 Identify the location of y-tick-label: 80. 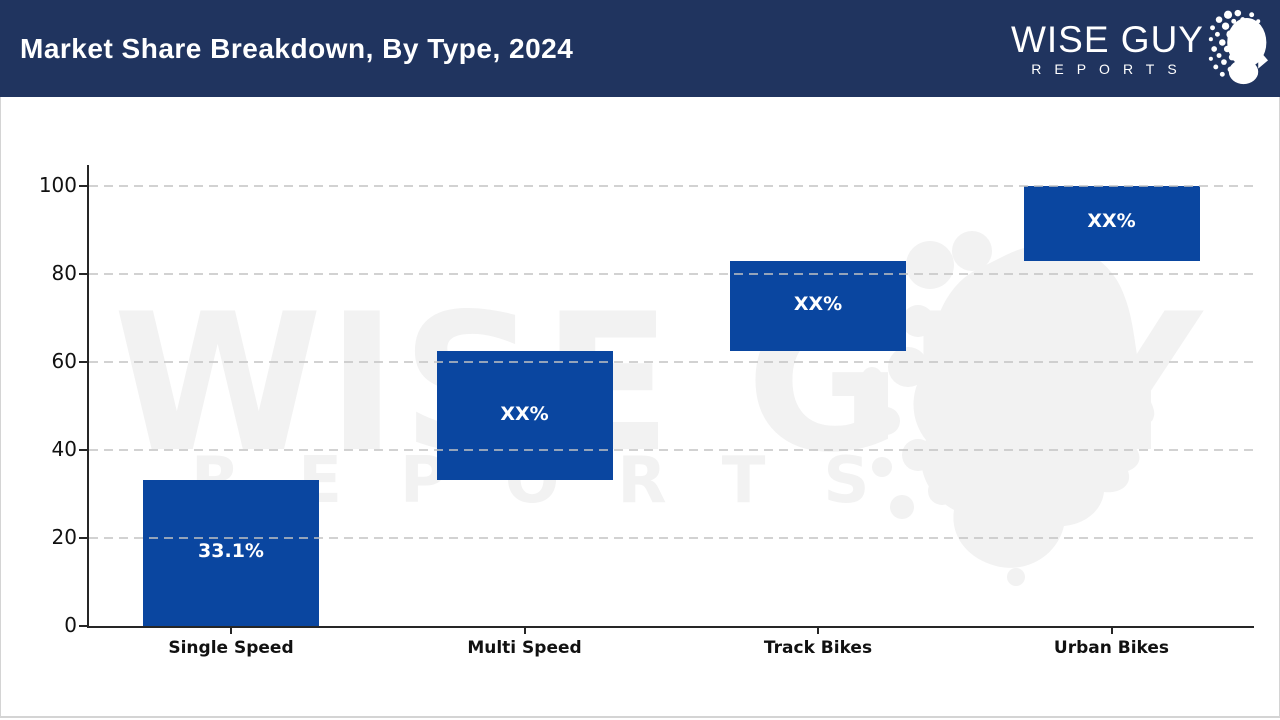
(64, 273).